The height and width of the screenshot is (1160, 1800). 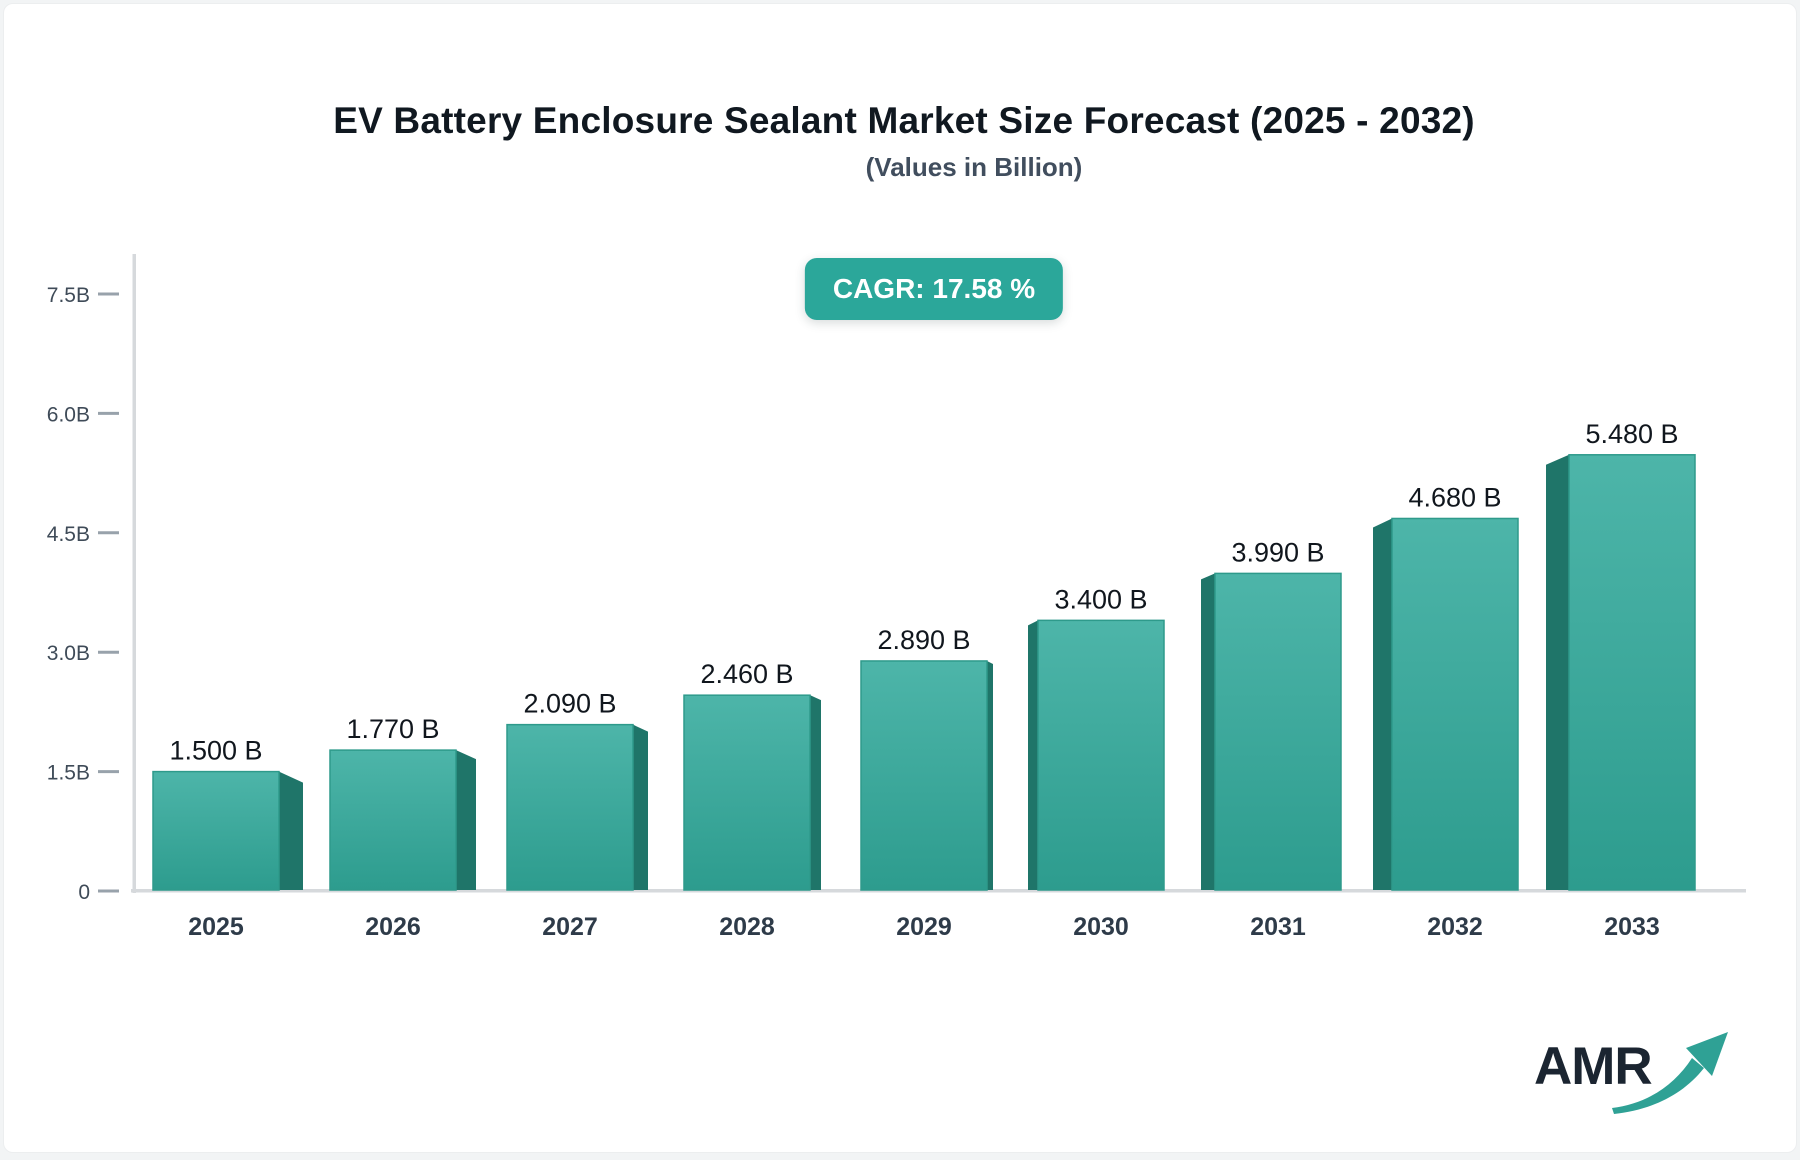 I want to click on x-axis-label-2033: 2033, so click(x=1632, y=927).